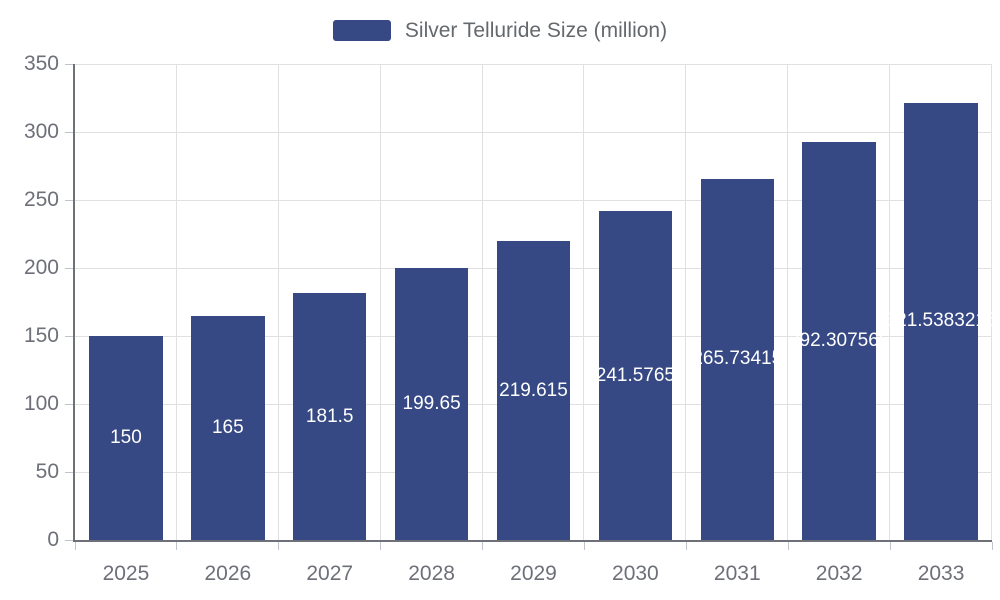 The image size is (1000, 600). I want to click on y-tick-label: 350, so click(41, 63).